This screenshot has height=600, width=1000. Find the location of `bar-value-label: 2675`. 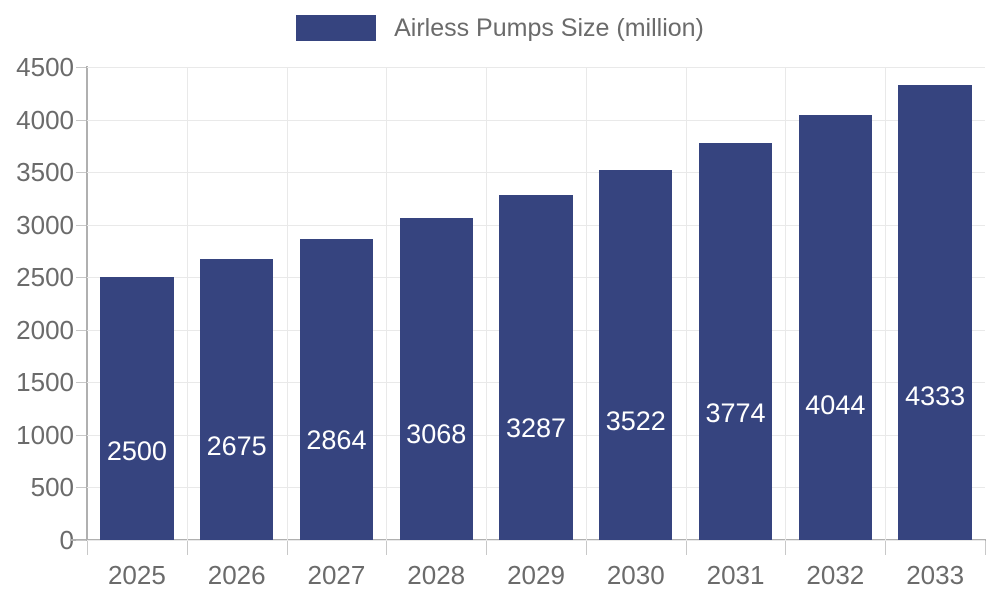

bar-value-label: 2675 is located at coordinates (236, 445).